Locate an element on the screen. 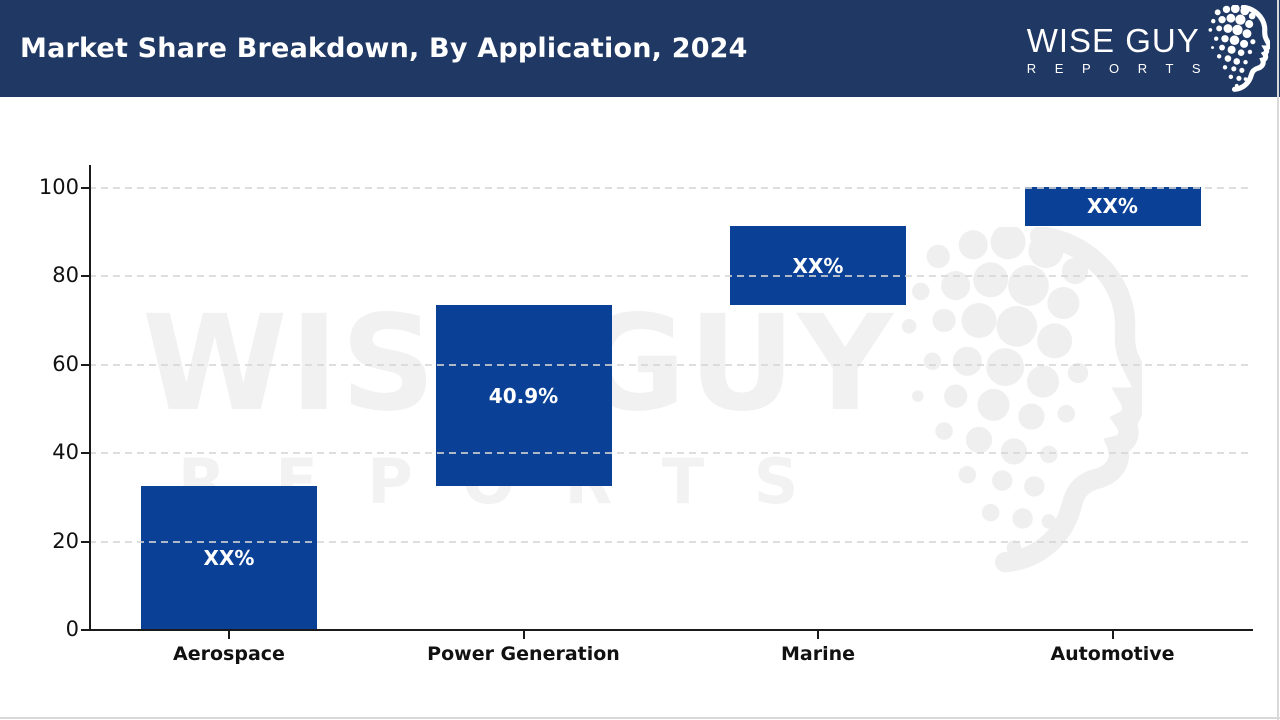 Image resolution: width=1280 pixels, height=720 pixels. y-tick-label: 0 is located at coordinates (72, 629).